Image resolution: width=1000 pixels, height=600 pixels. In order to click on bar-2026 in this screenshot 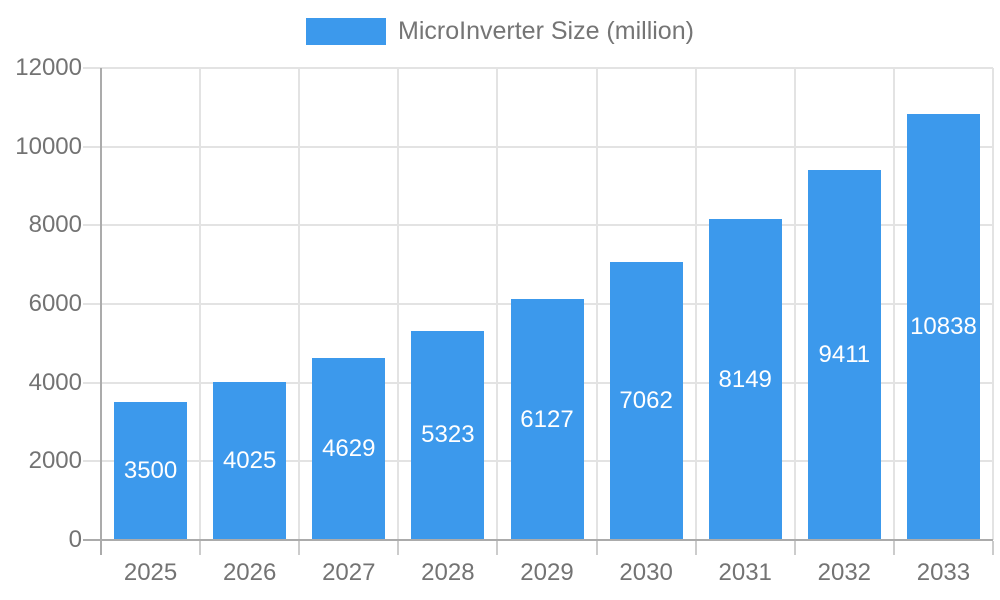, I will do `click(250, 460)`.